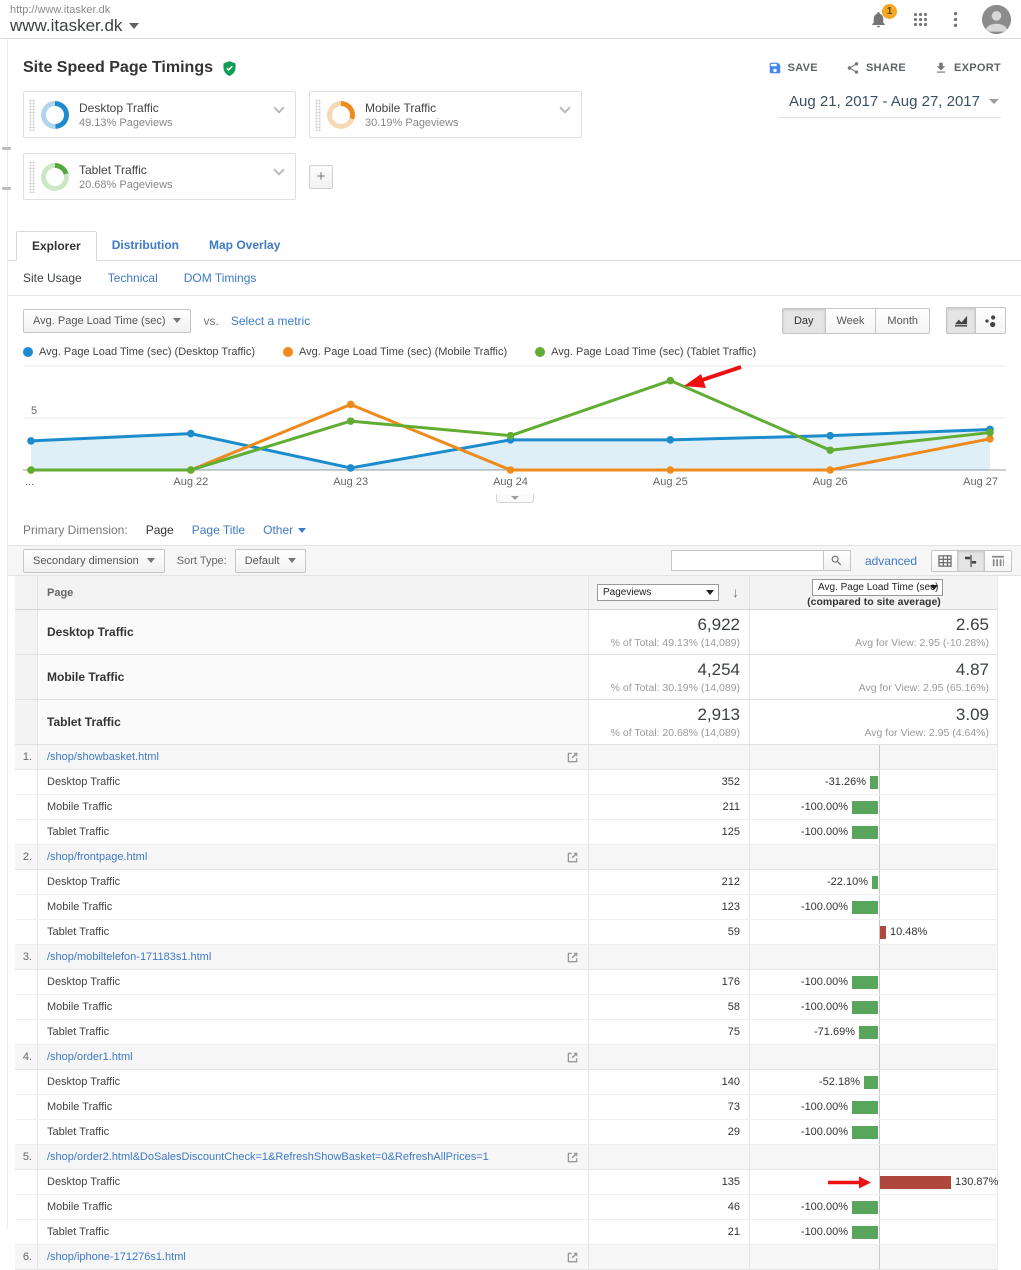 The height and width of the screenshot is (1270, 1021). I want to click on segment-card-tablet: Tablet Traffic 20.68% Pageviews, so click(159, 176).